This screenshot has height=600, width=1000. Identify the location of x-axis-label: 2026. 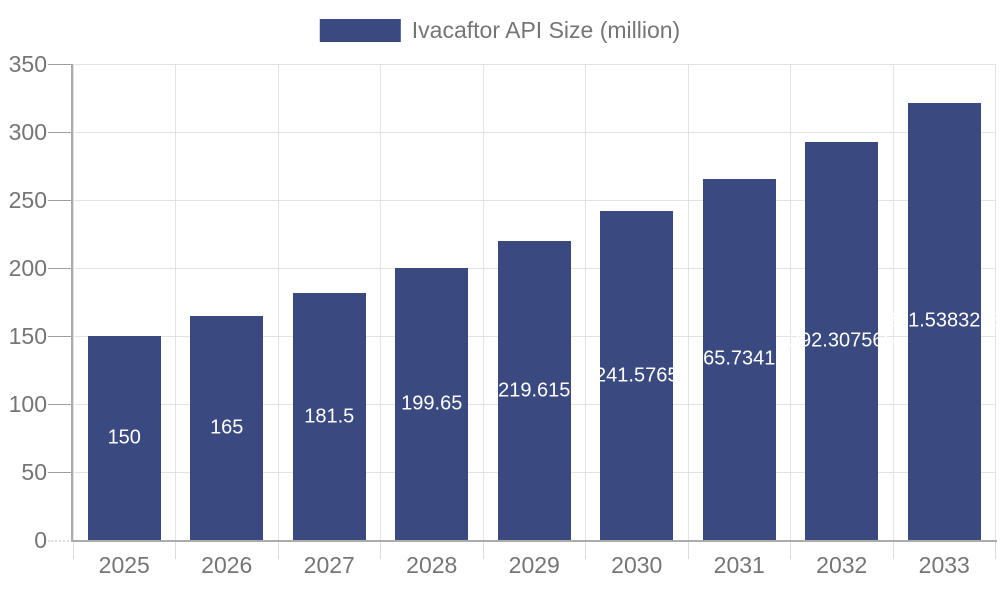
(227, 565).